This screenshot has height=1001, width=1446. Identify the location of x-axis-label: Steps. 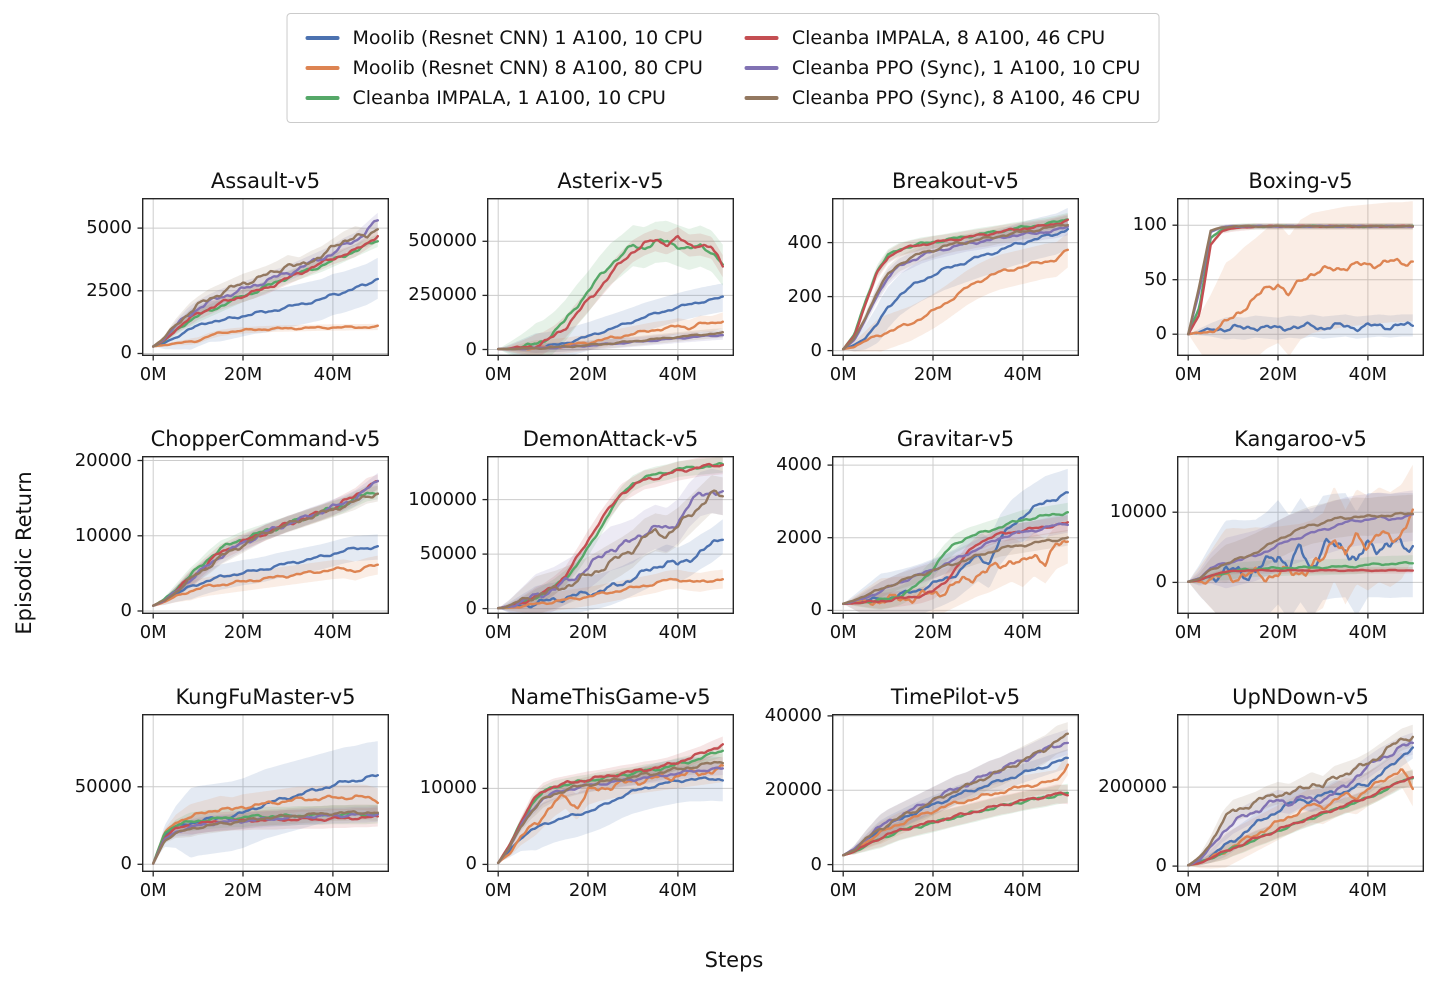
(734, 960).